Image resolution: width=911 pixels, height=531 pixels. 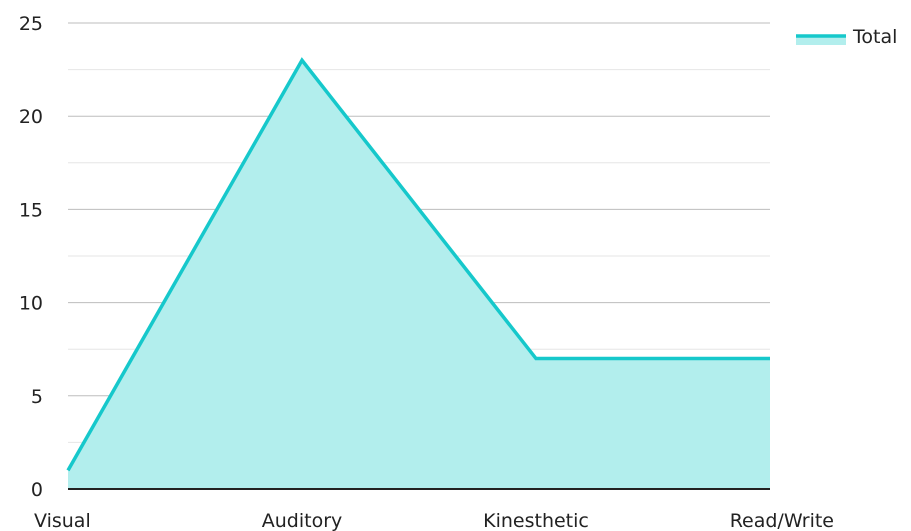 I want to click on y-tick-label: 15, so click(x=31, y=210).